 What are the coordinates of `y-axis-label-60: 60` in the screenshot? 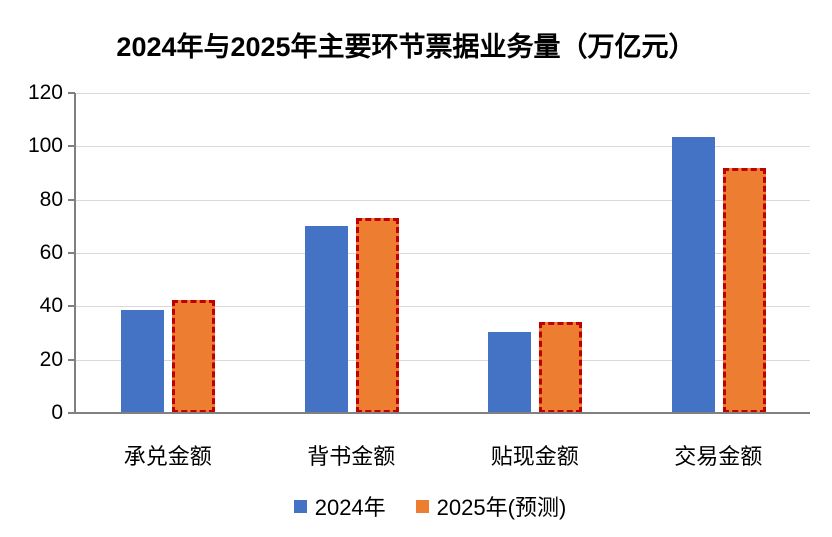 It's located at (51, 252).